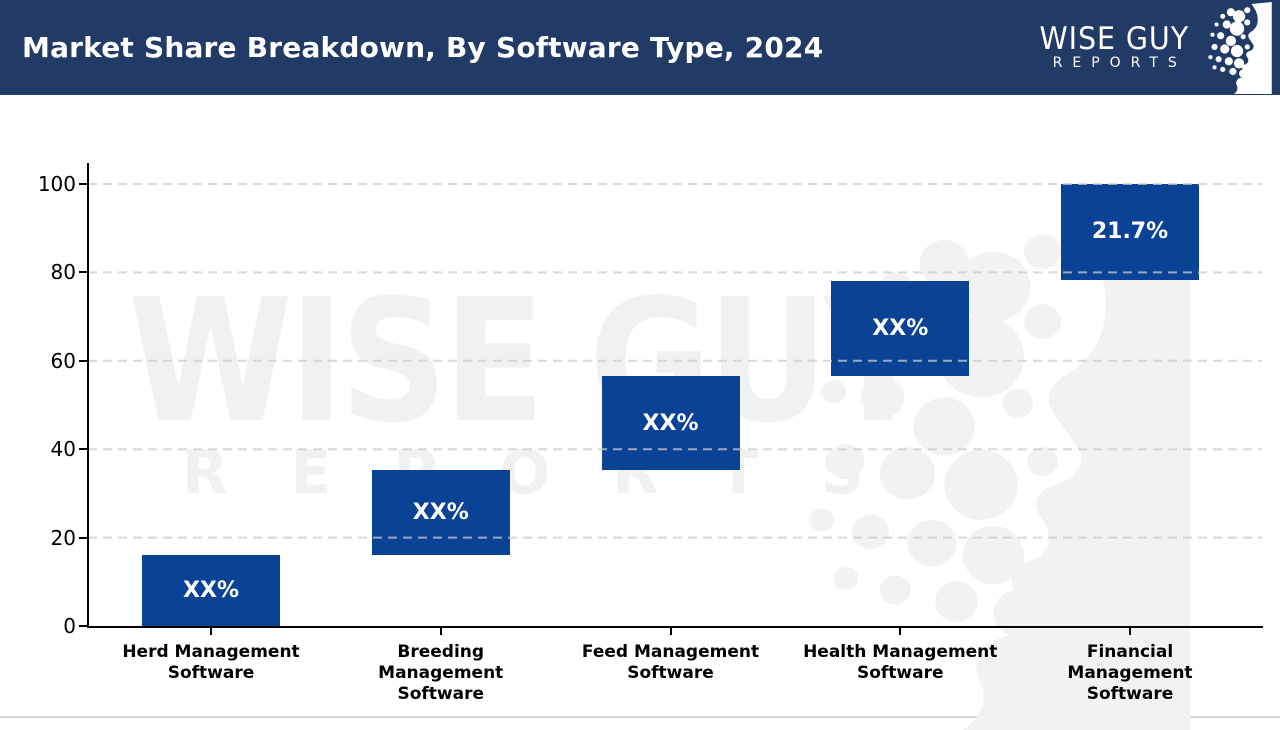  What do you see at coordinates (63, 449) in the screenshot?
I see `y-tick-label-40: 40` at bounding box center [63, 449].